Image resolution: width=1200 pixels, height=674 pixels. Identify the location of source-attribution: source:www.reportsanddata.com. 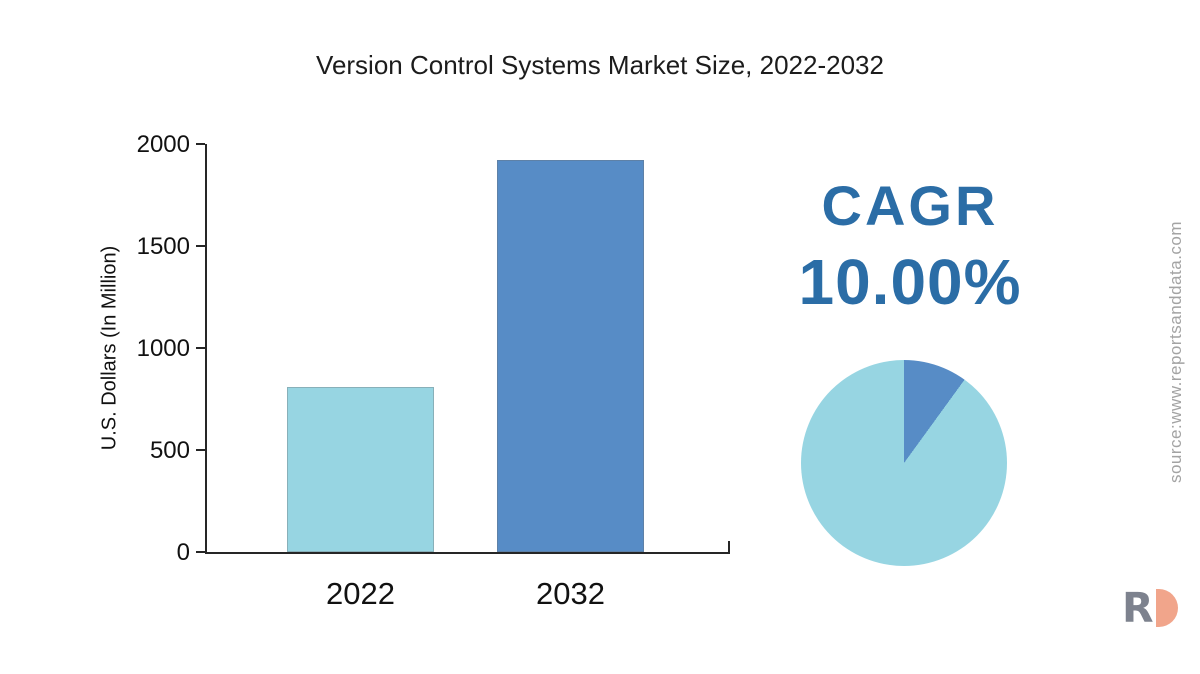
(1175, 352).